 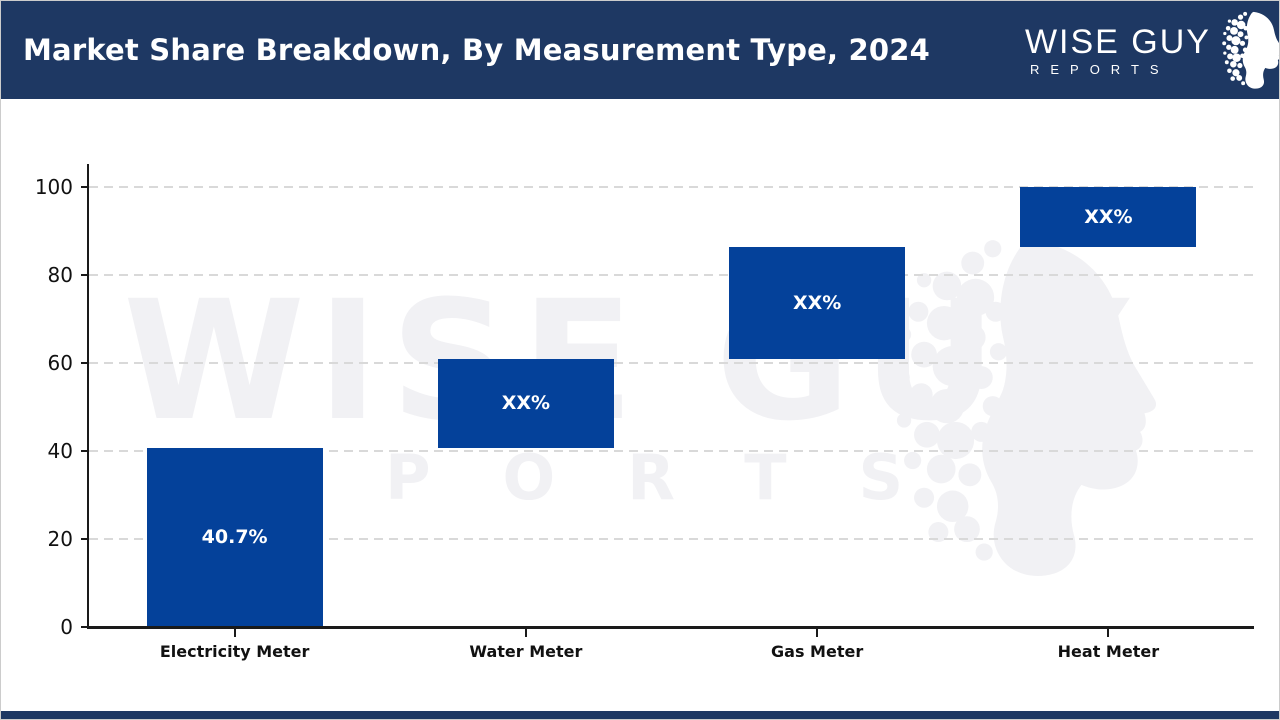 What do you see at coordinates (60, 539) in the screenshot?
I see `y-axis-tick-label: 20` at bounding box center [60, 539].